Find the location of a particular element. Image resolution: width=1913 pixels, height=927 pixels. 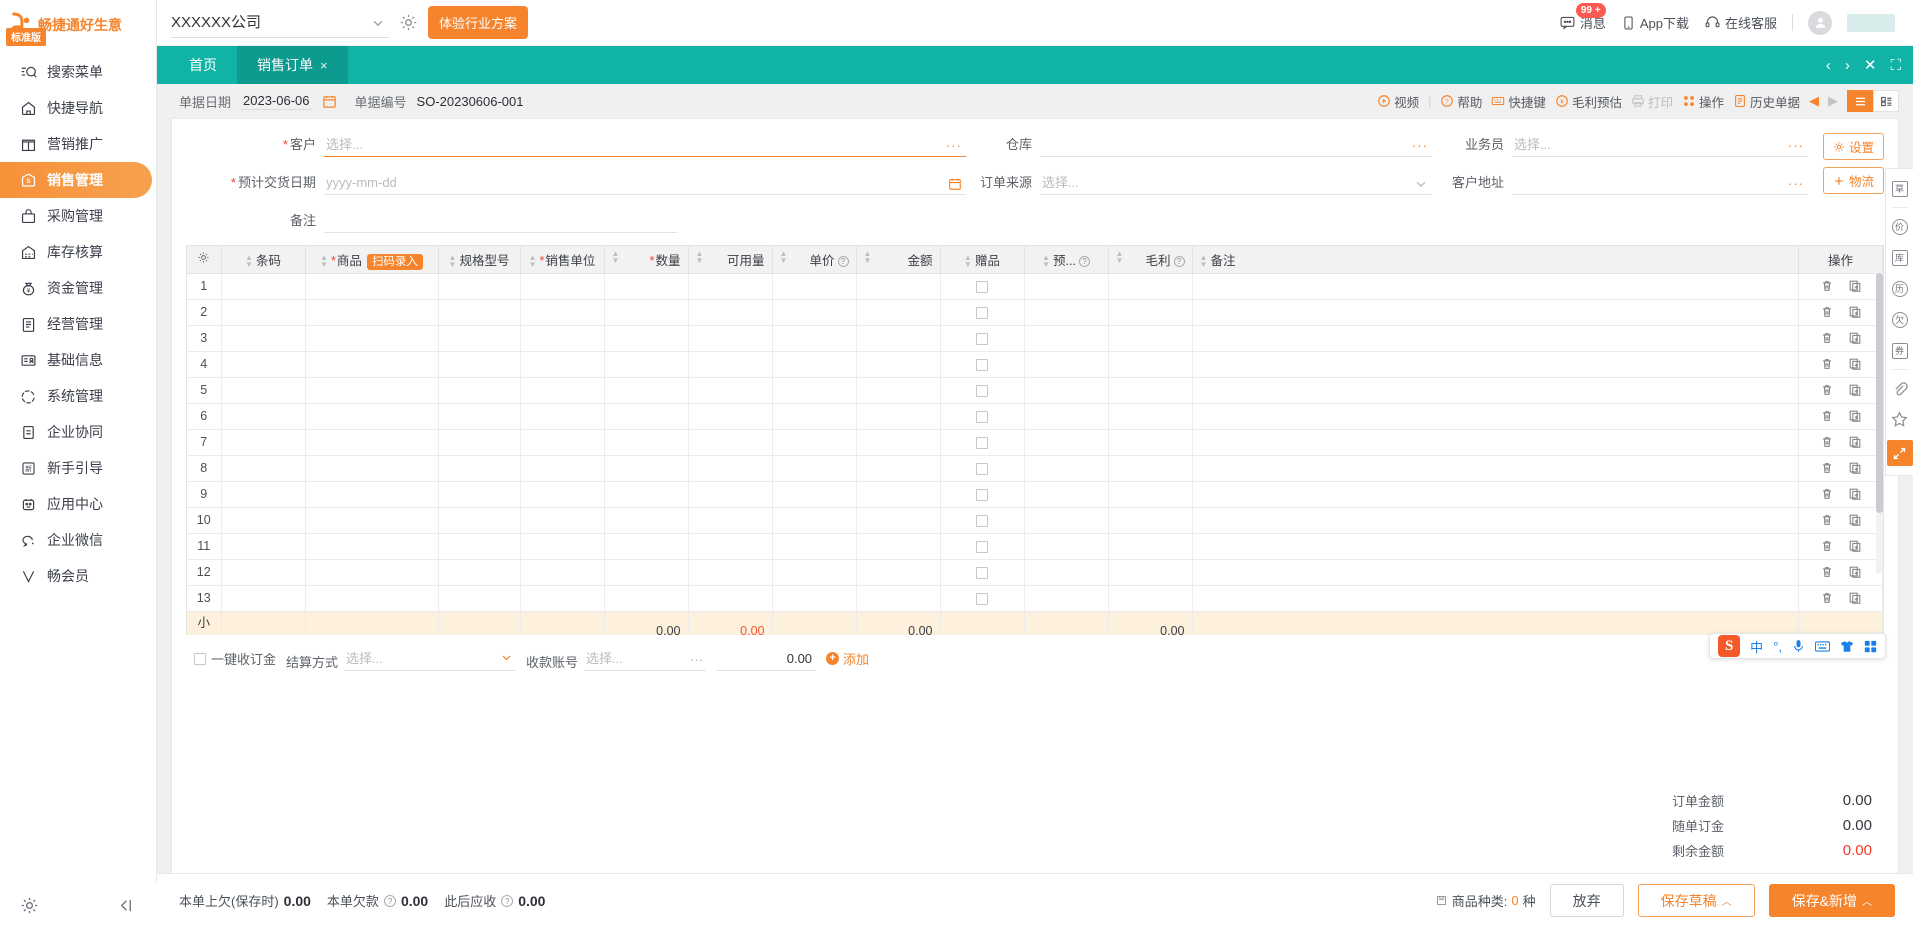

ime-keyboard-icon is located at coordinates (1822, 646).